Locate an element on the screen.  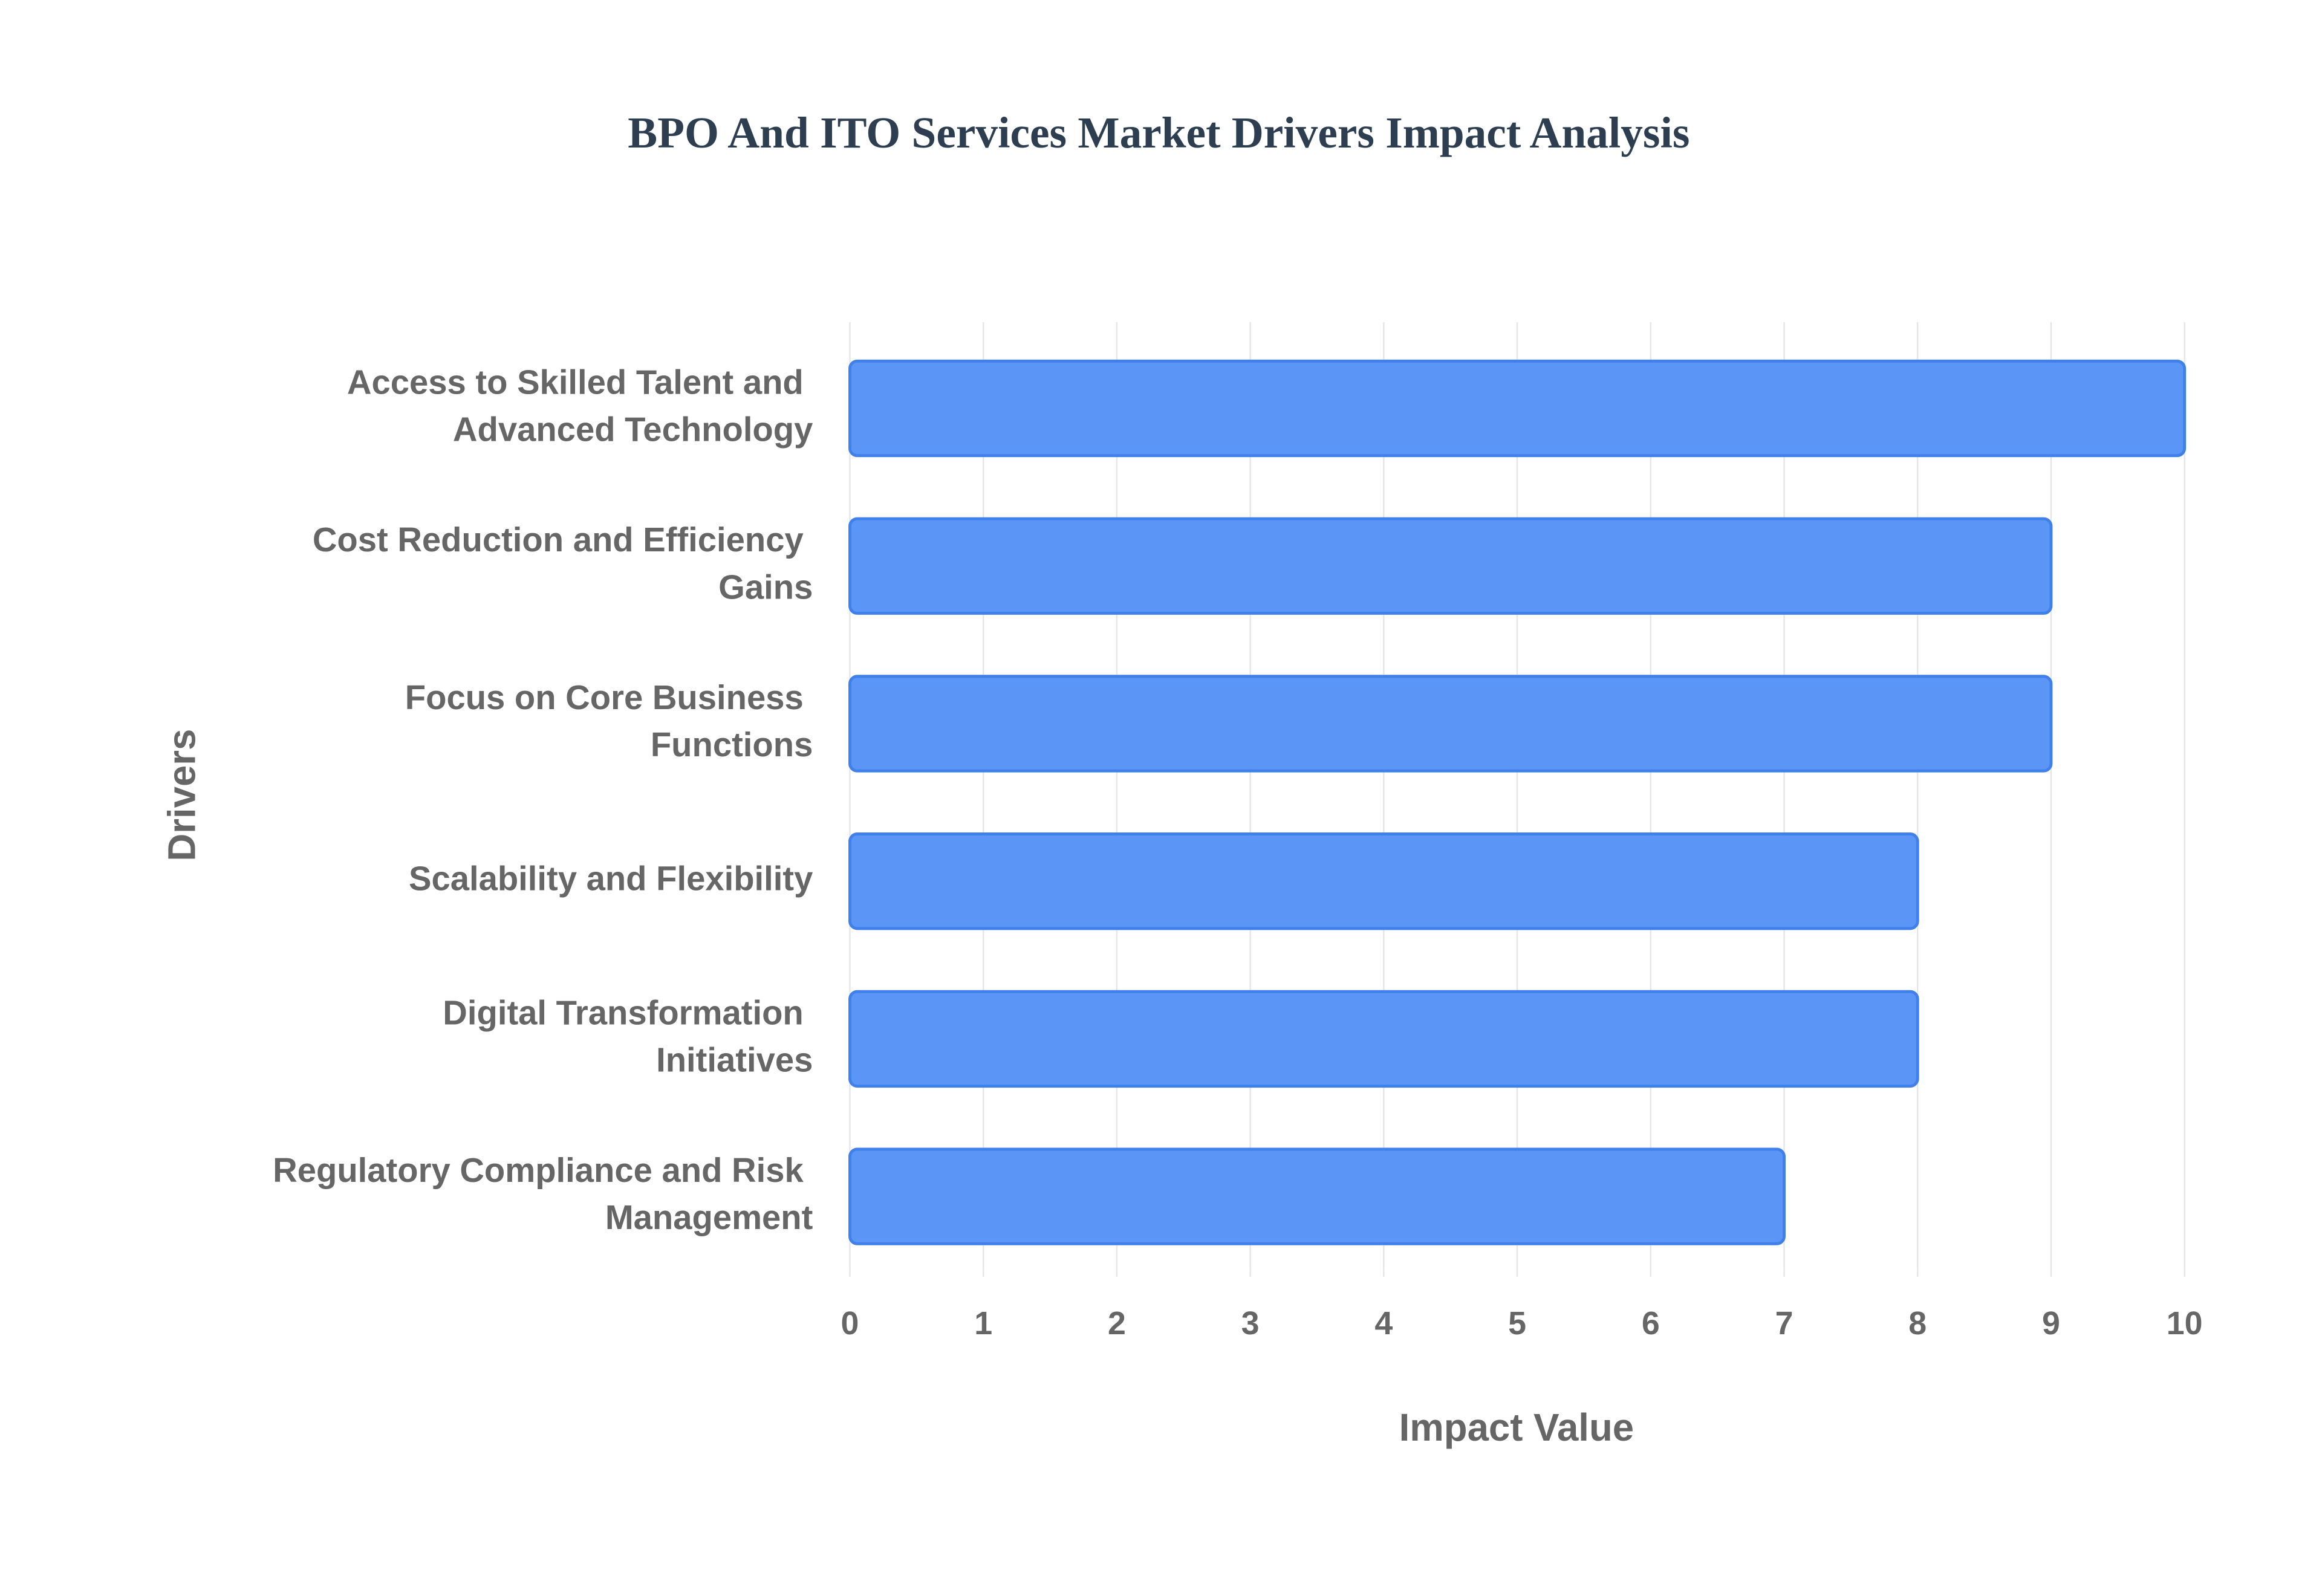
label-line: Advanced Technology is located at coordinates (633, 429).